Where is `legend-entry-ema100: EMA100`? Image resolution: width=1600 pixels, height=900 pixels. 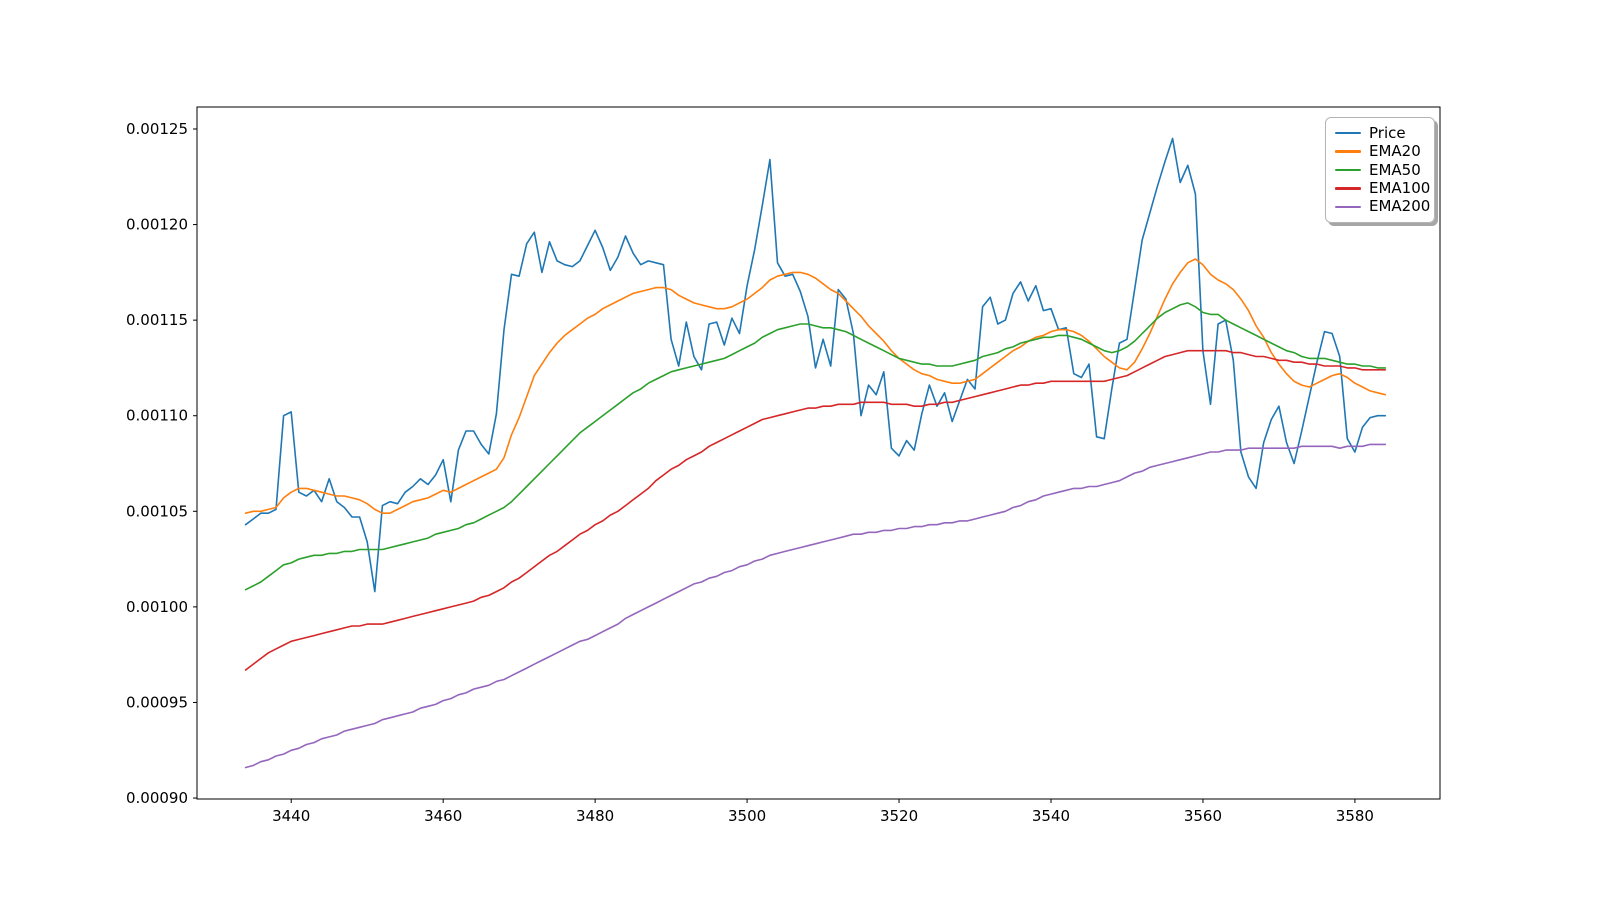
legend-entry-ema100: EMA100 is located at coordinates (1384, 188).